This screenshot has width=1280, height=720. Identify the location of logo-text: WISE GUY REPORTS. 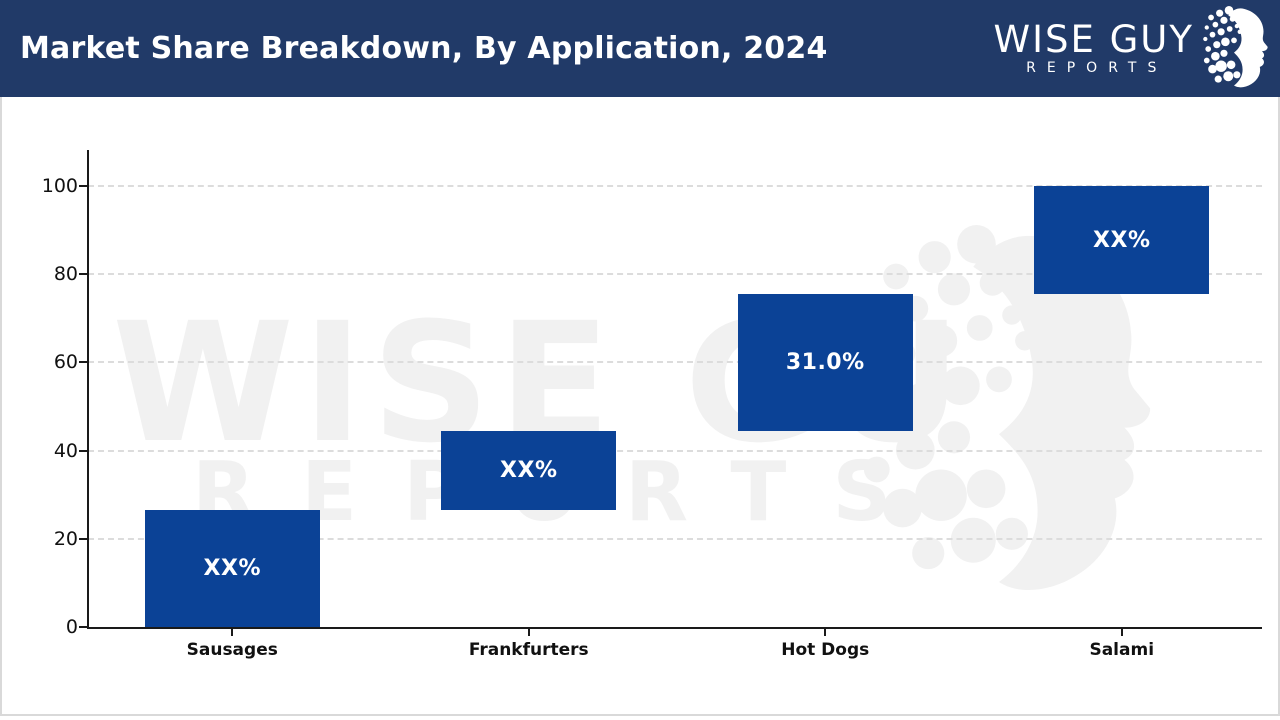
(1093, 47).